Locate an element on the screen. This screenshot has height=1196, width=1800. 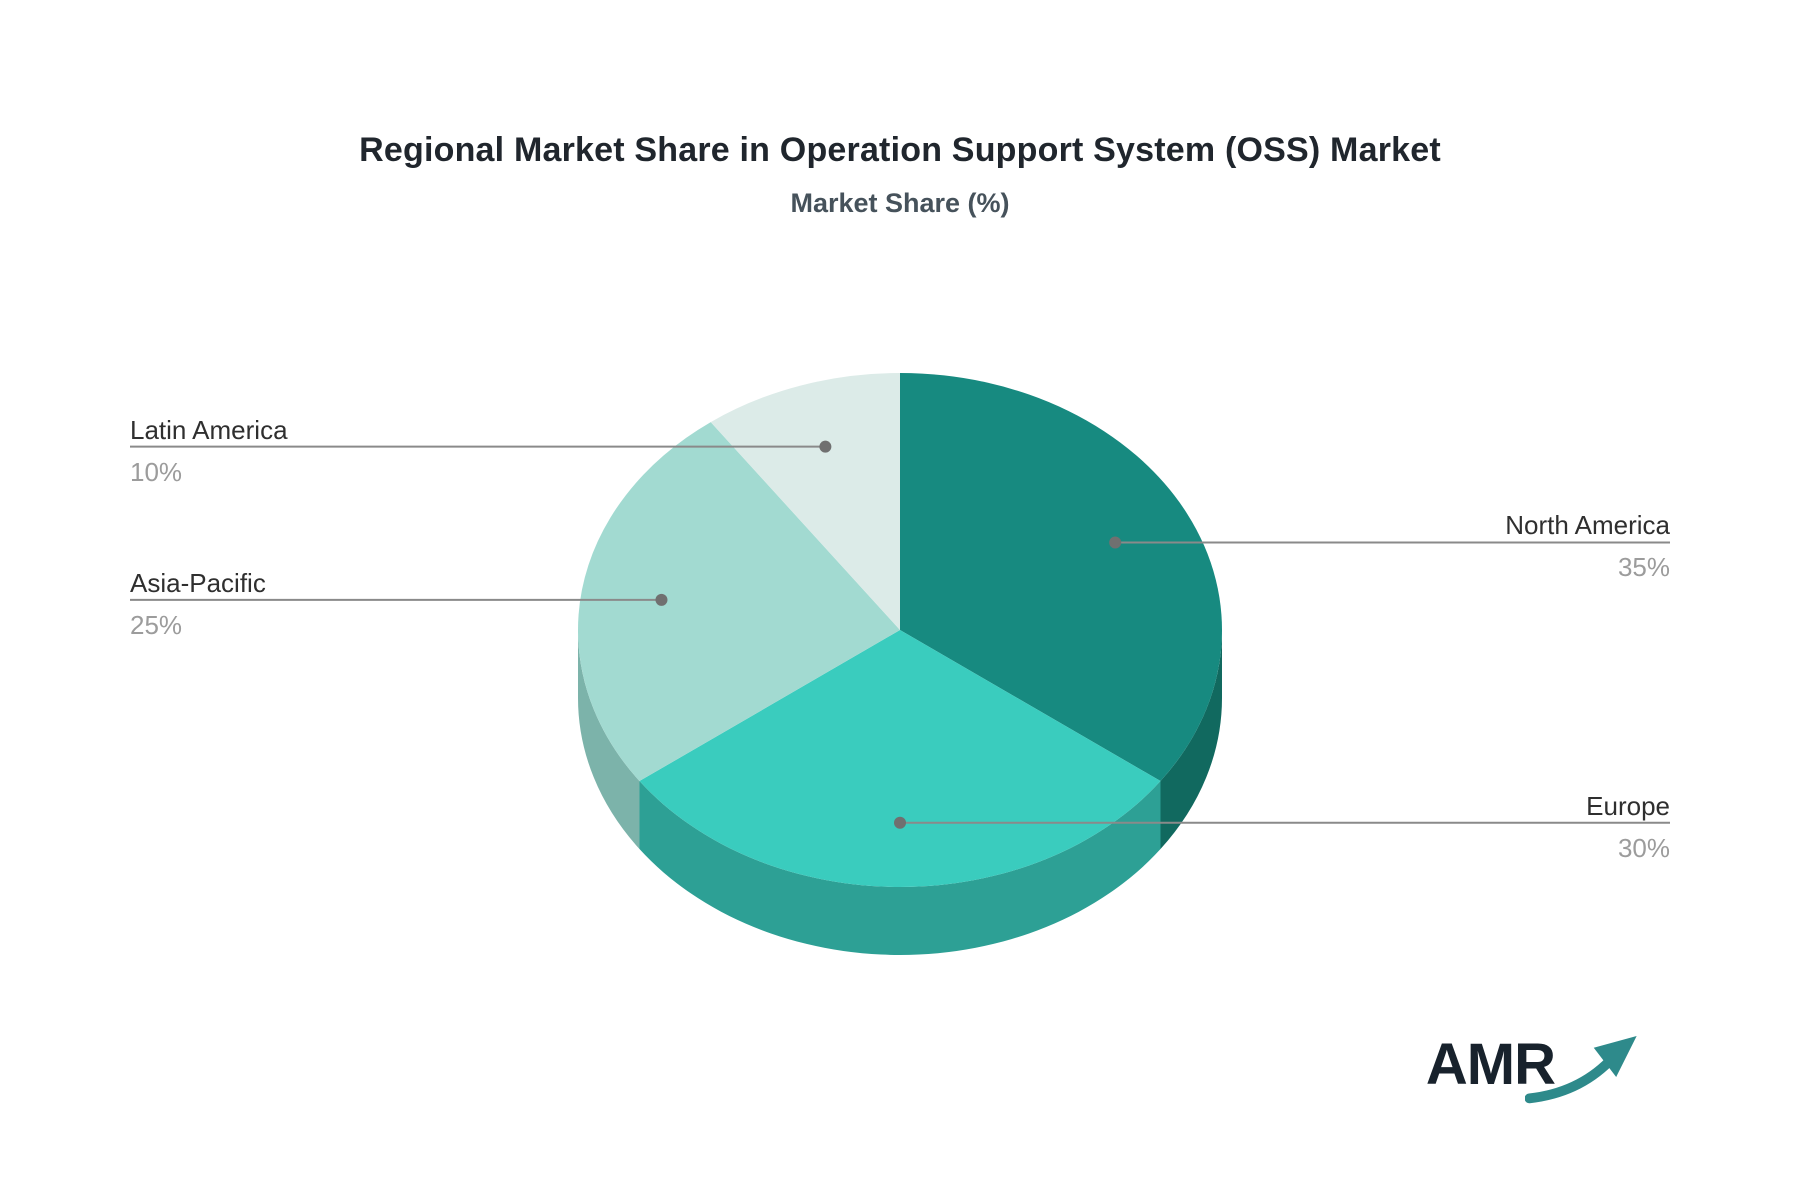
slice-latin-america is located at coordinates (805, 501).